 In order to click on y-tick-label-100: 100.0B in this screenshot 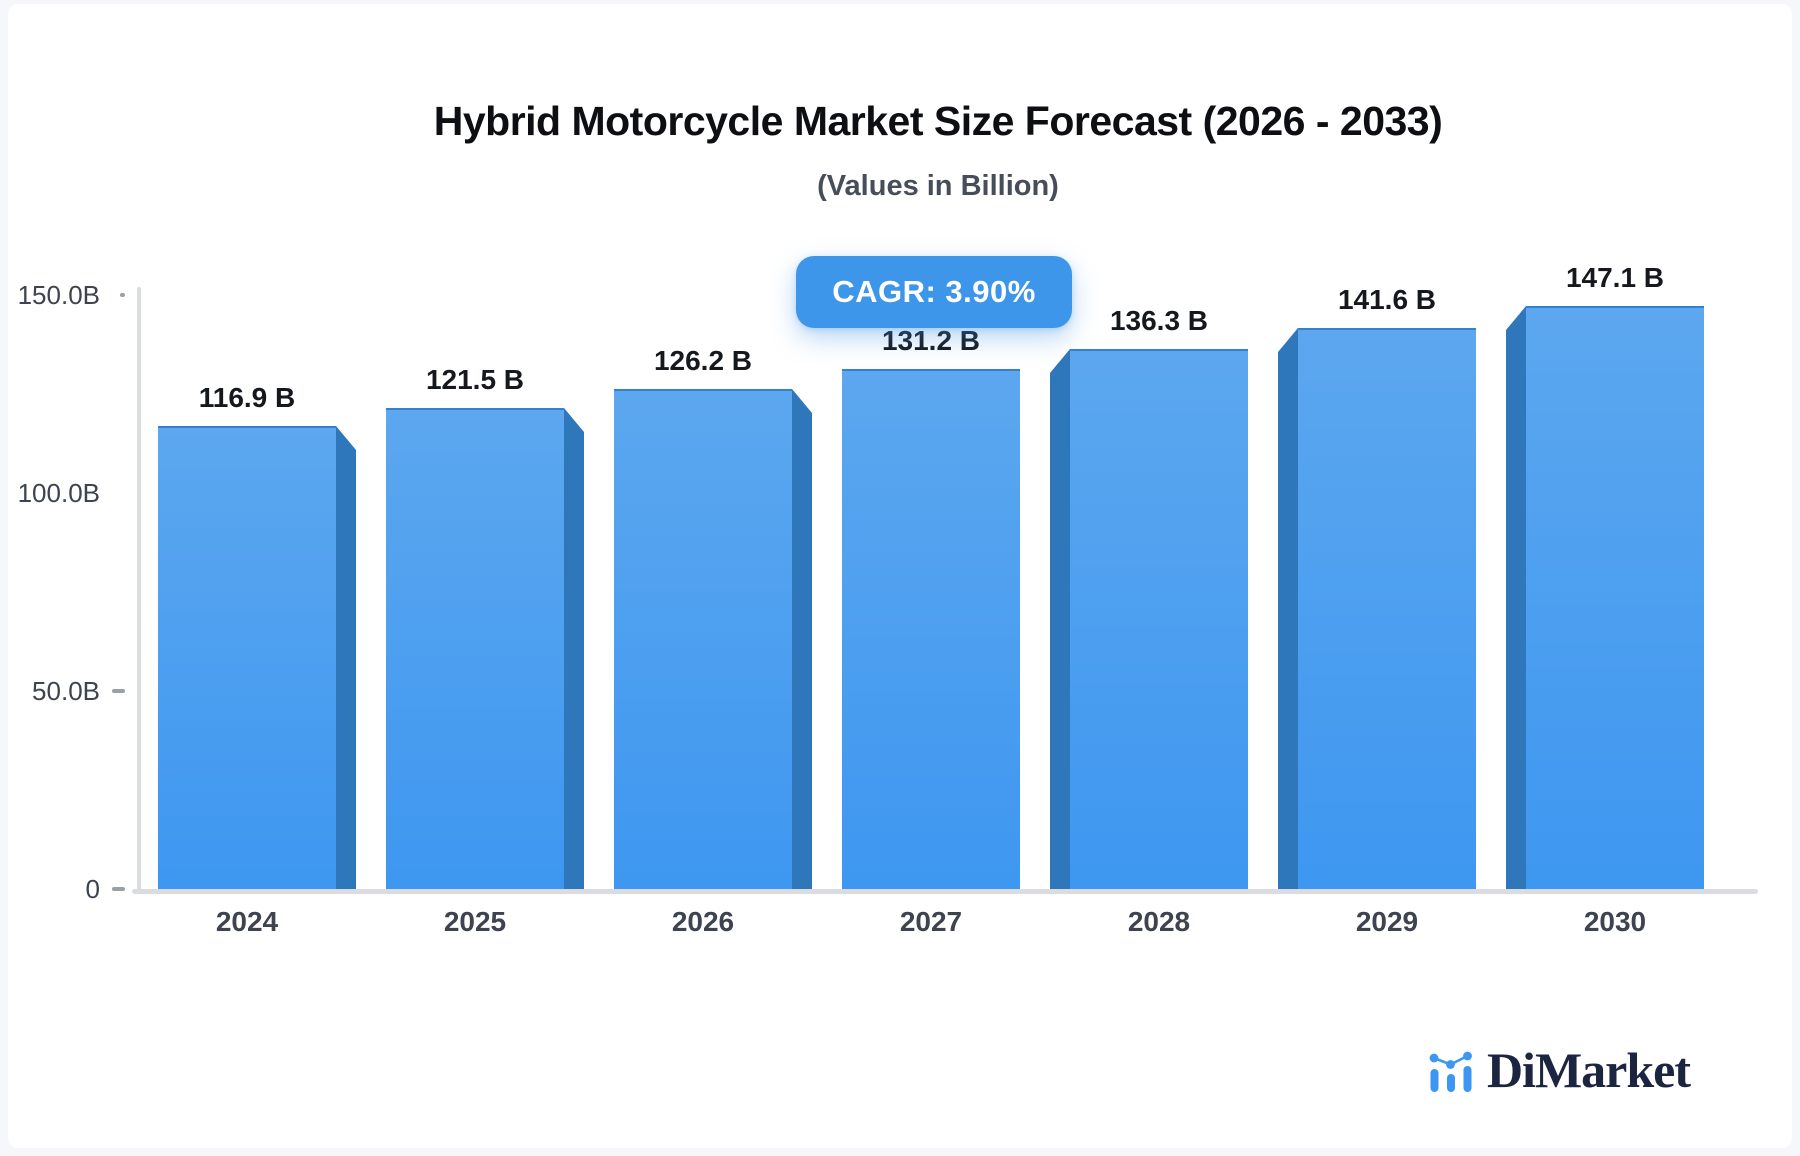, I will do `click(58, 493)`.